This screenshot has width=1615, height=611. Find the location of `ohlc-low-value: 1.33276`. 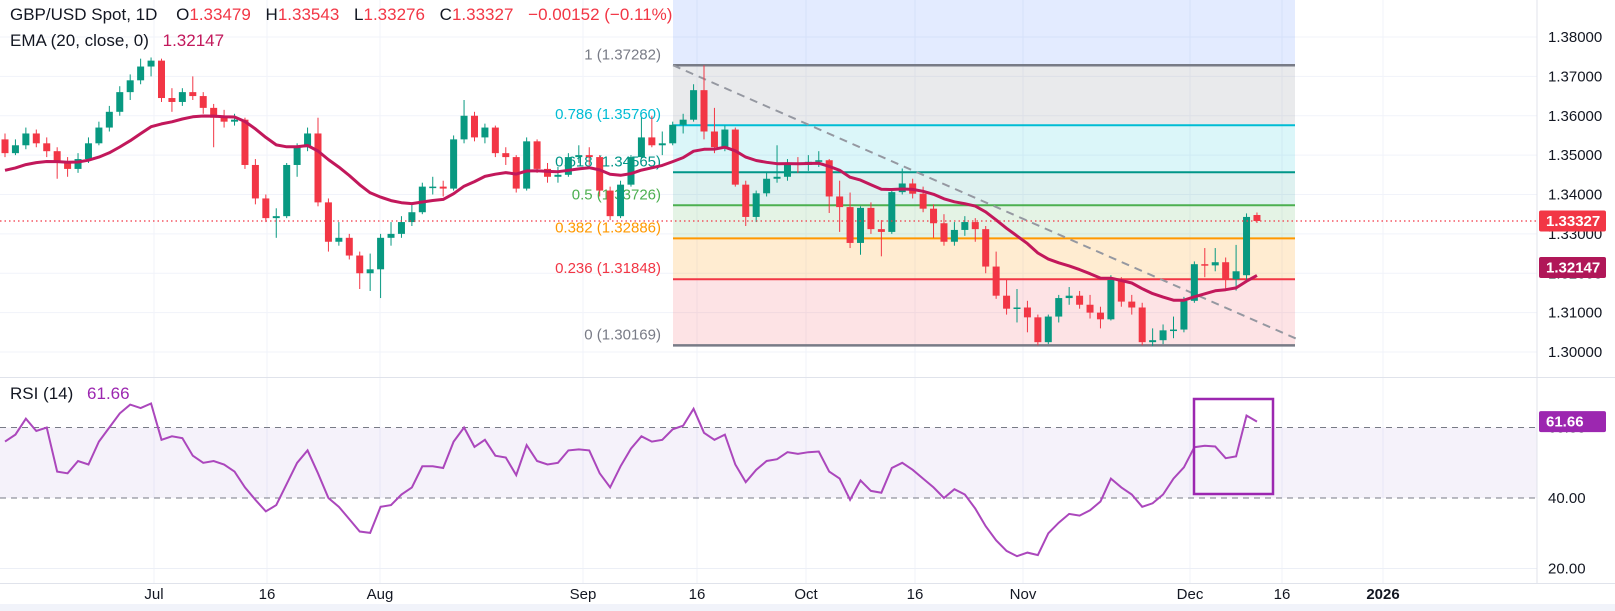

ohlc-low-value: 1.33276 is located at coordinates (394, 14).